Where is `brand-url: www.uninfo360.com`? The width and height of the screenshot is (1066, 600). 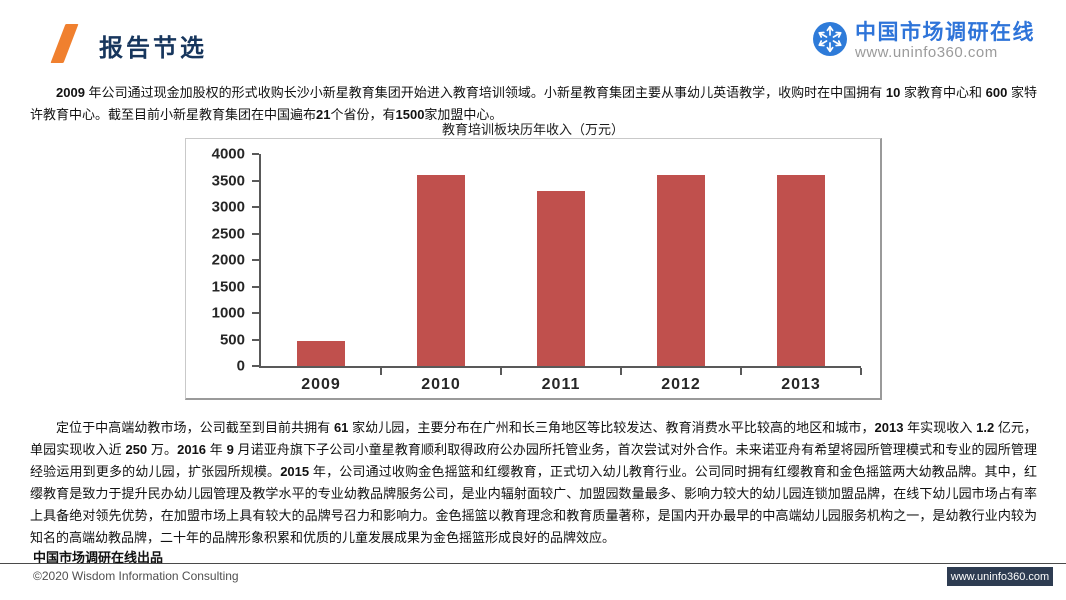 brand-url: www.uninfo360.com is located at coordinates (926, 52).